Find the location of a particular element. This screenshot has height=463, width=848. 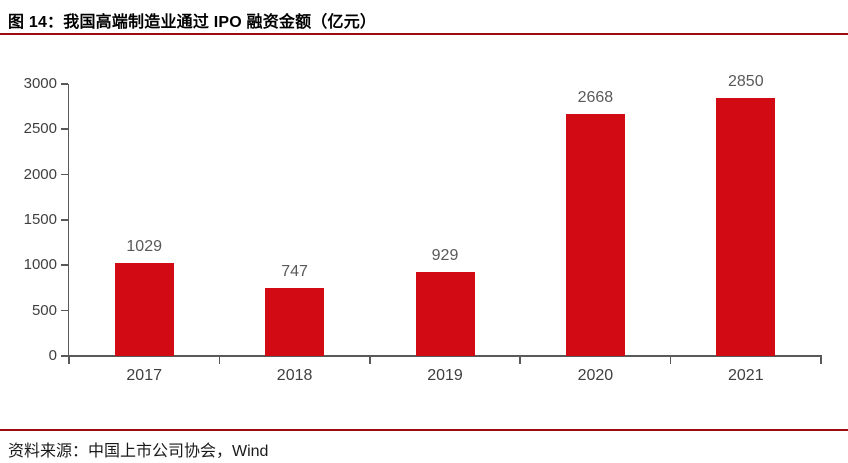

bar-2019 is located at coordinates (445, 313).